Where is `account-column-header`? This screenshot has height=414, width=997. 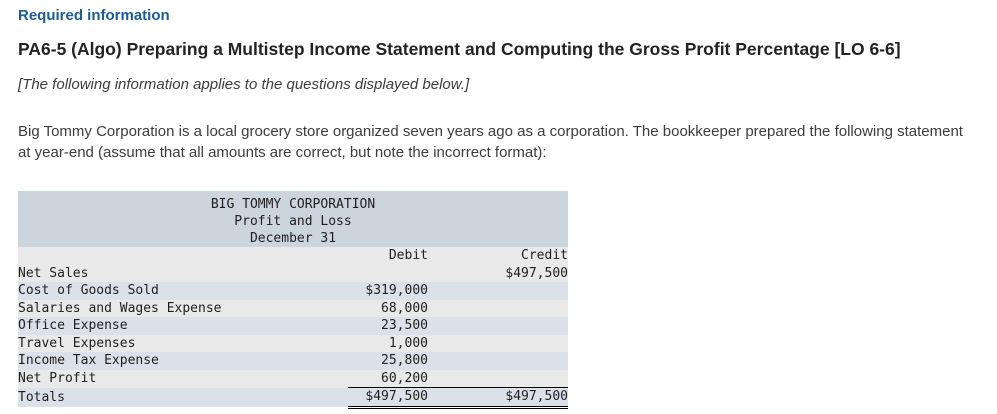 account-column-header is located at coordinates (183, 256).